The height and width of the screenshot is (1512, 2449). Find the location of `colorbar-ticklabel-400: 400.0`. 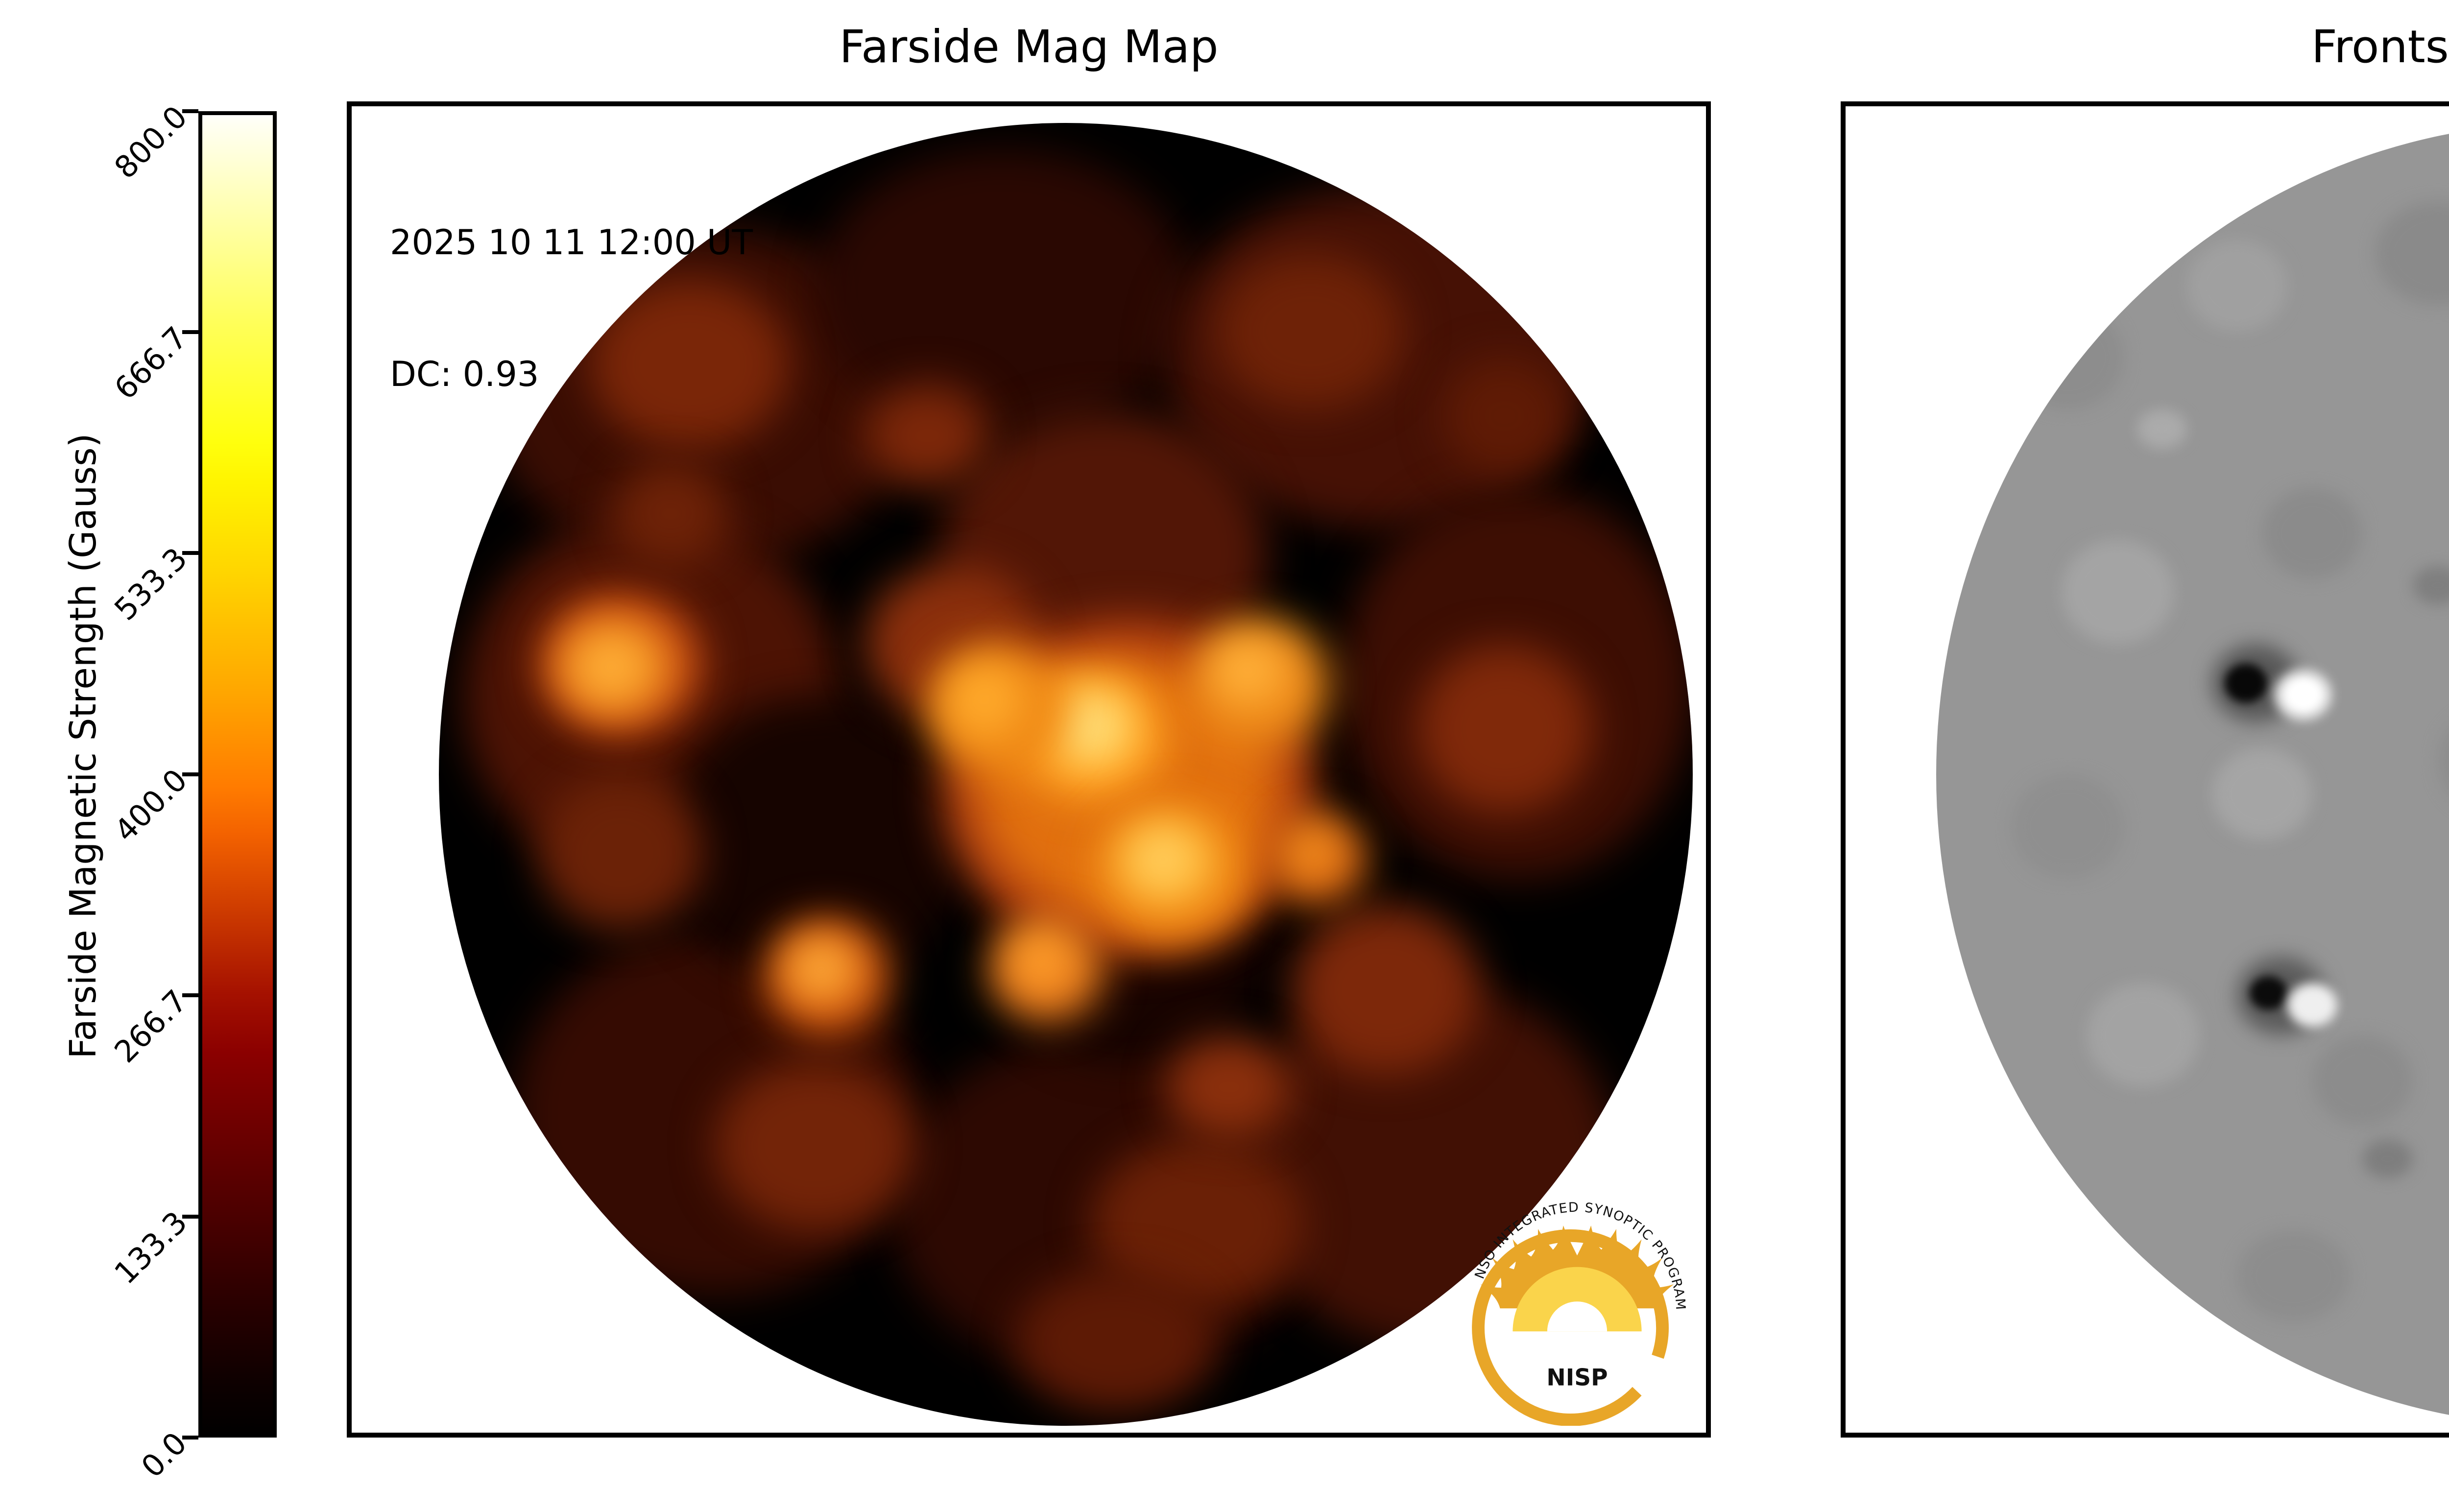

colorbar-ticklabel-400: 400.0 is located at coordinates (150, 805).